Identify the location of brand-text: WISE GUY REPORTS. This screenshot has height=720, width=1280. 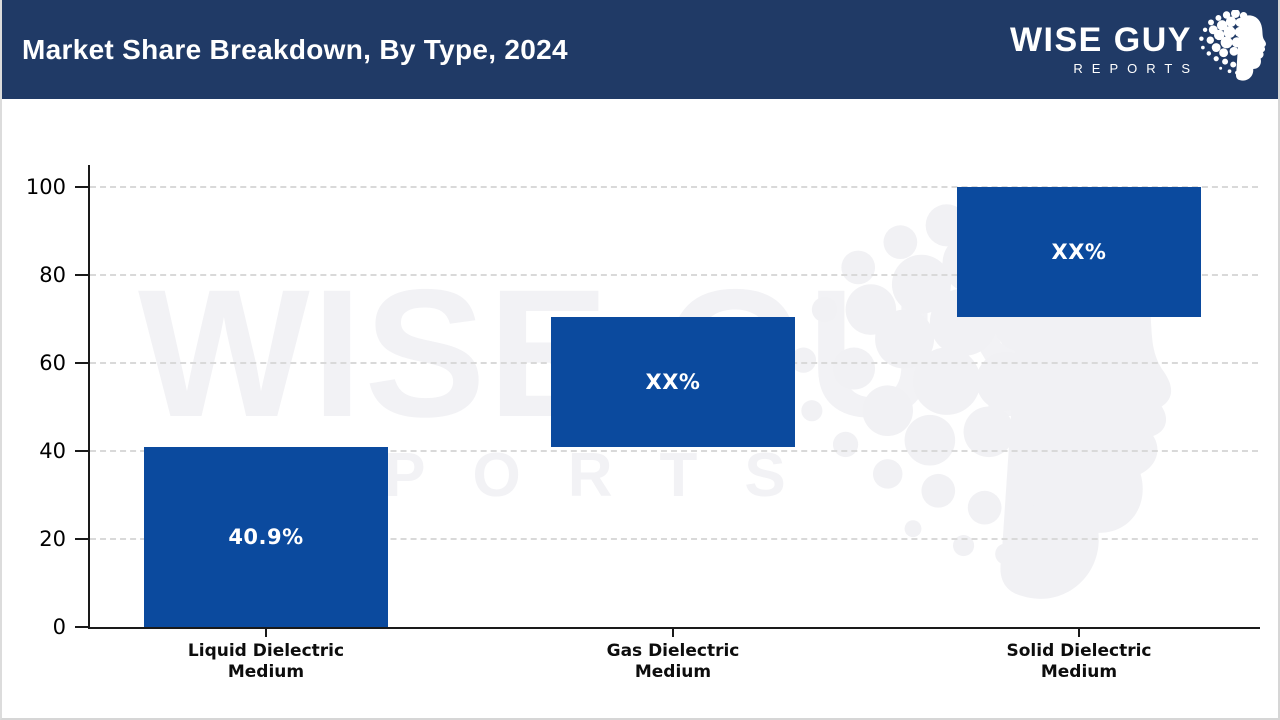
(1101, 49).